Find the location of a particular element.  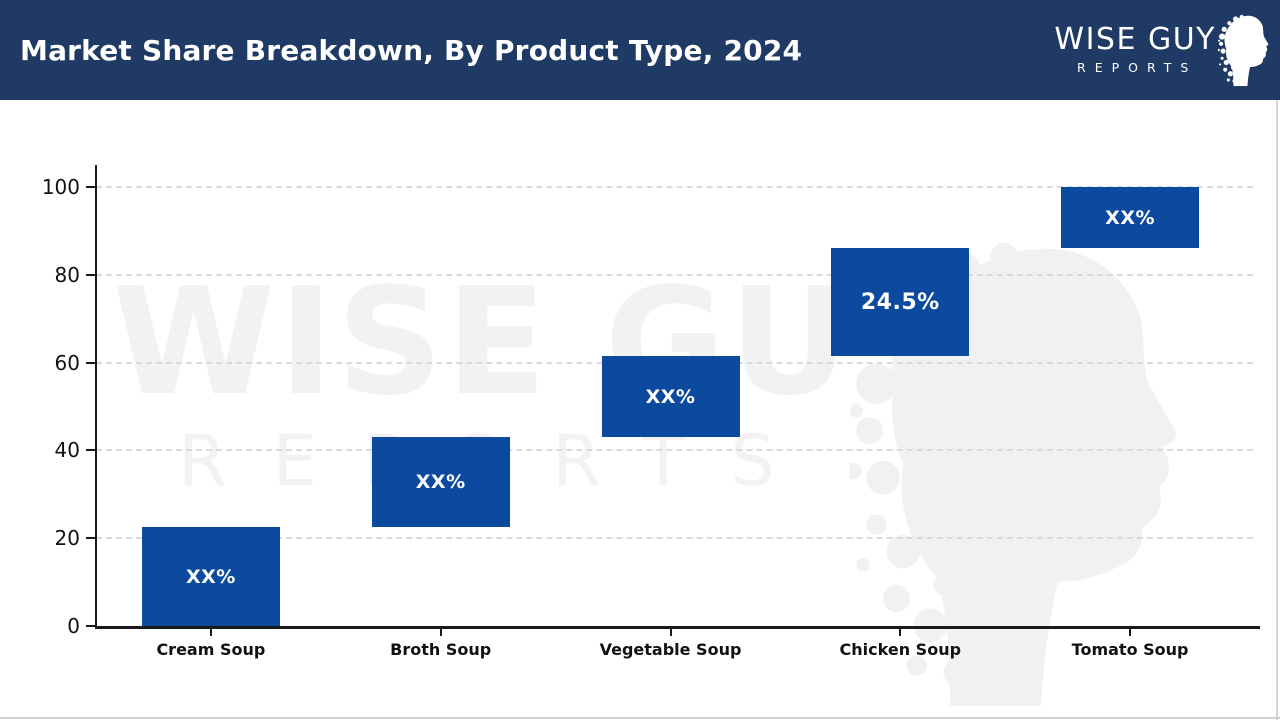

brand-logo-text: WISE GUY REPORTS is located at coordinates (1135, 49).